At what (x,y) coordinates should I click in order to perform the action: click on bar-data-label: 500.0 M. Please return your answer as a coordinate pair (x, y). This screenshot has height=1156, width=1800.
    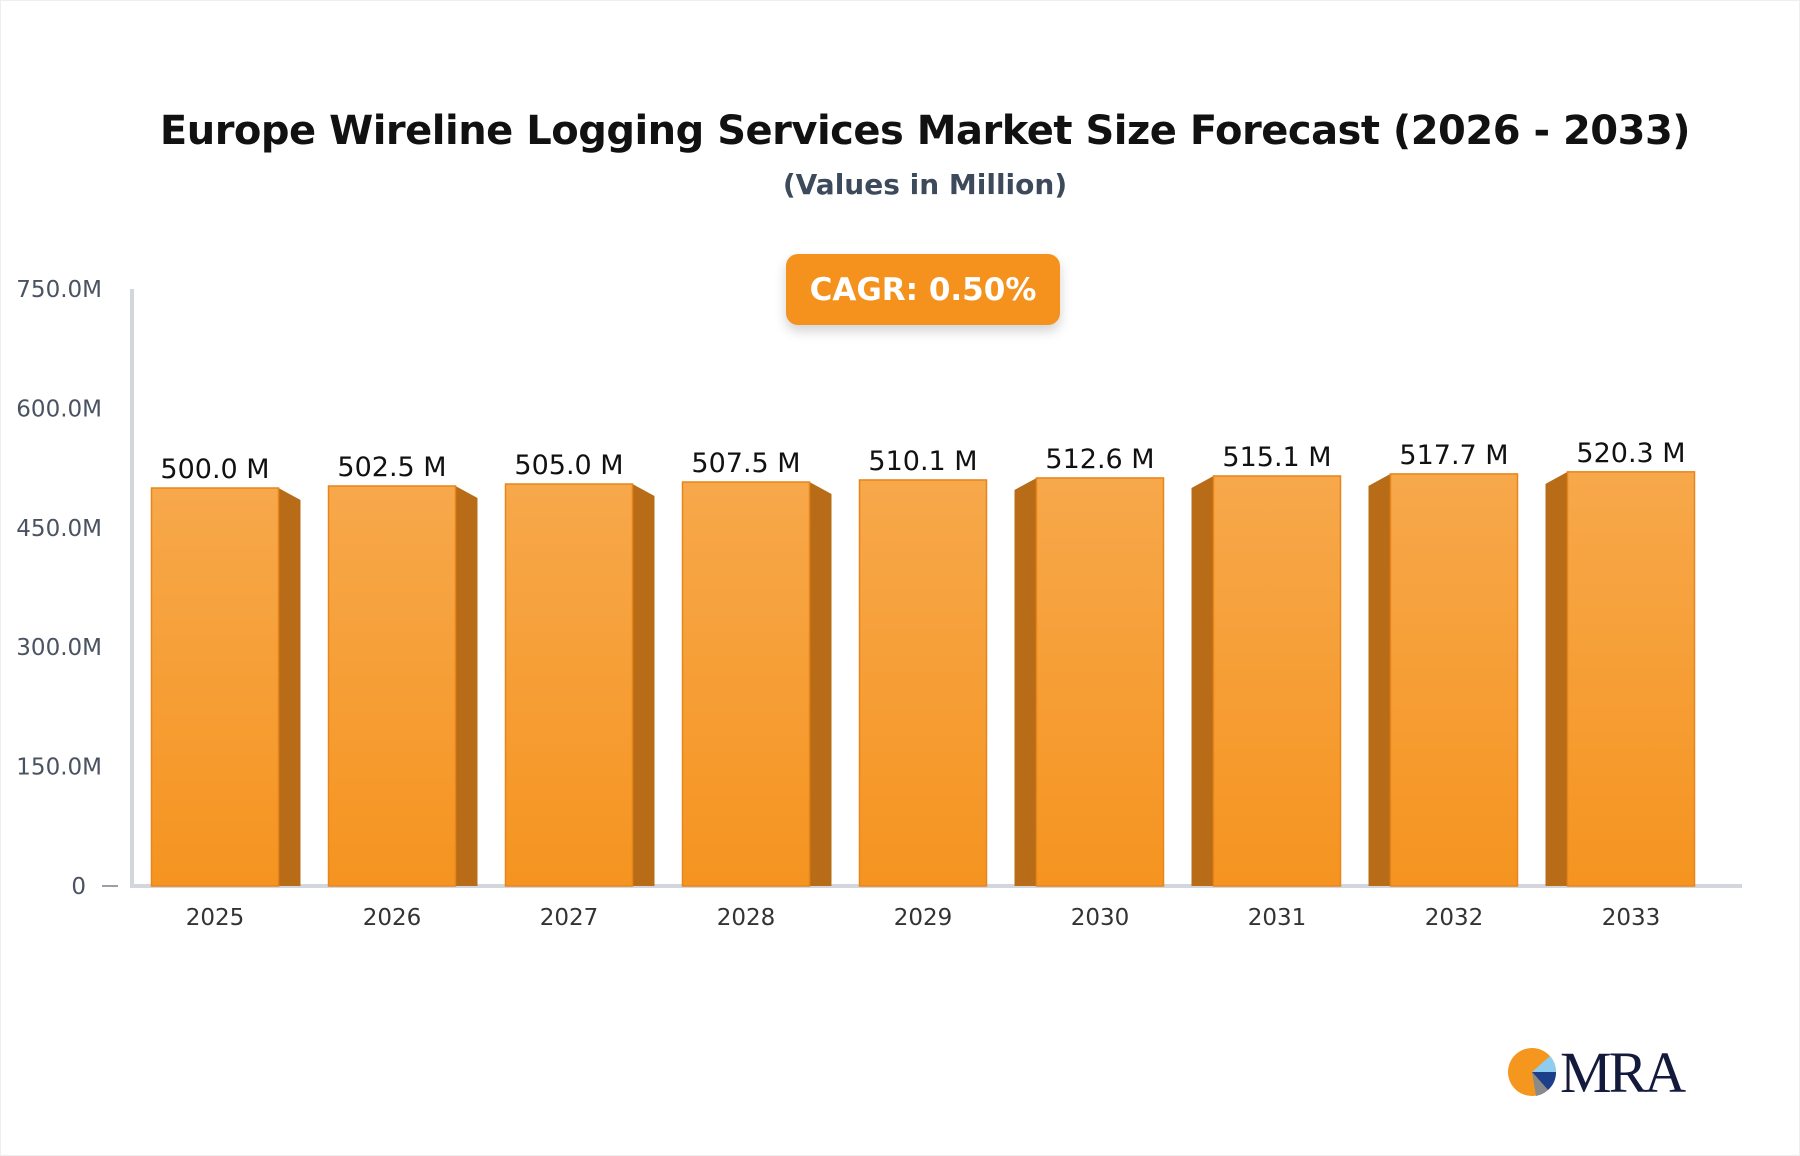
    Looking at the image, I should click on (214, 469).